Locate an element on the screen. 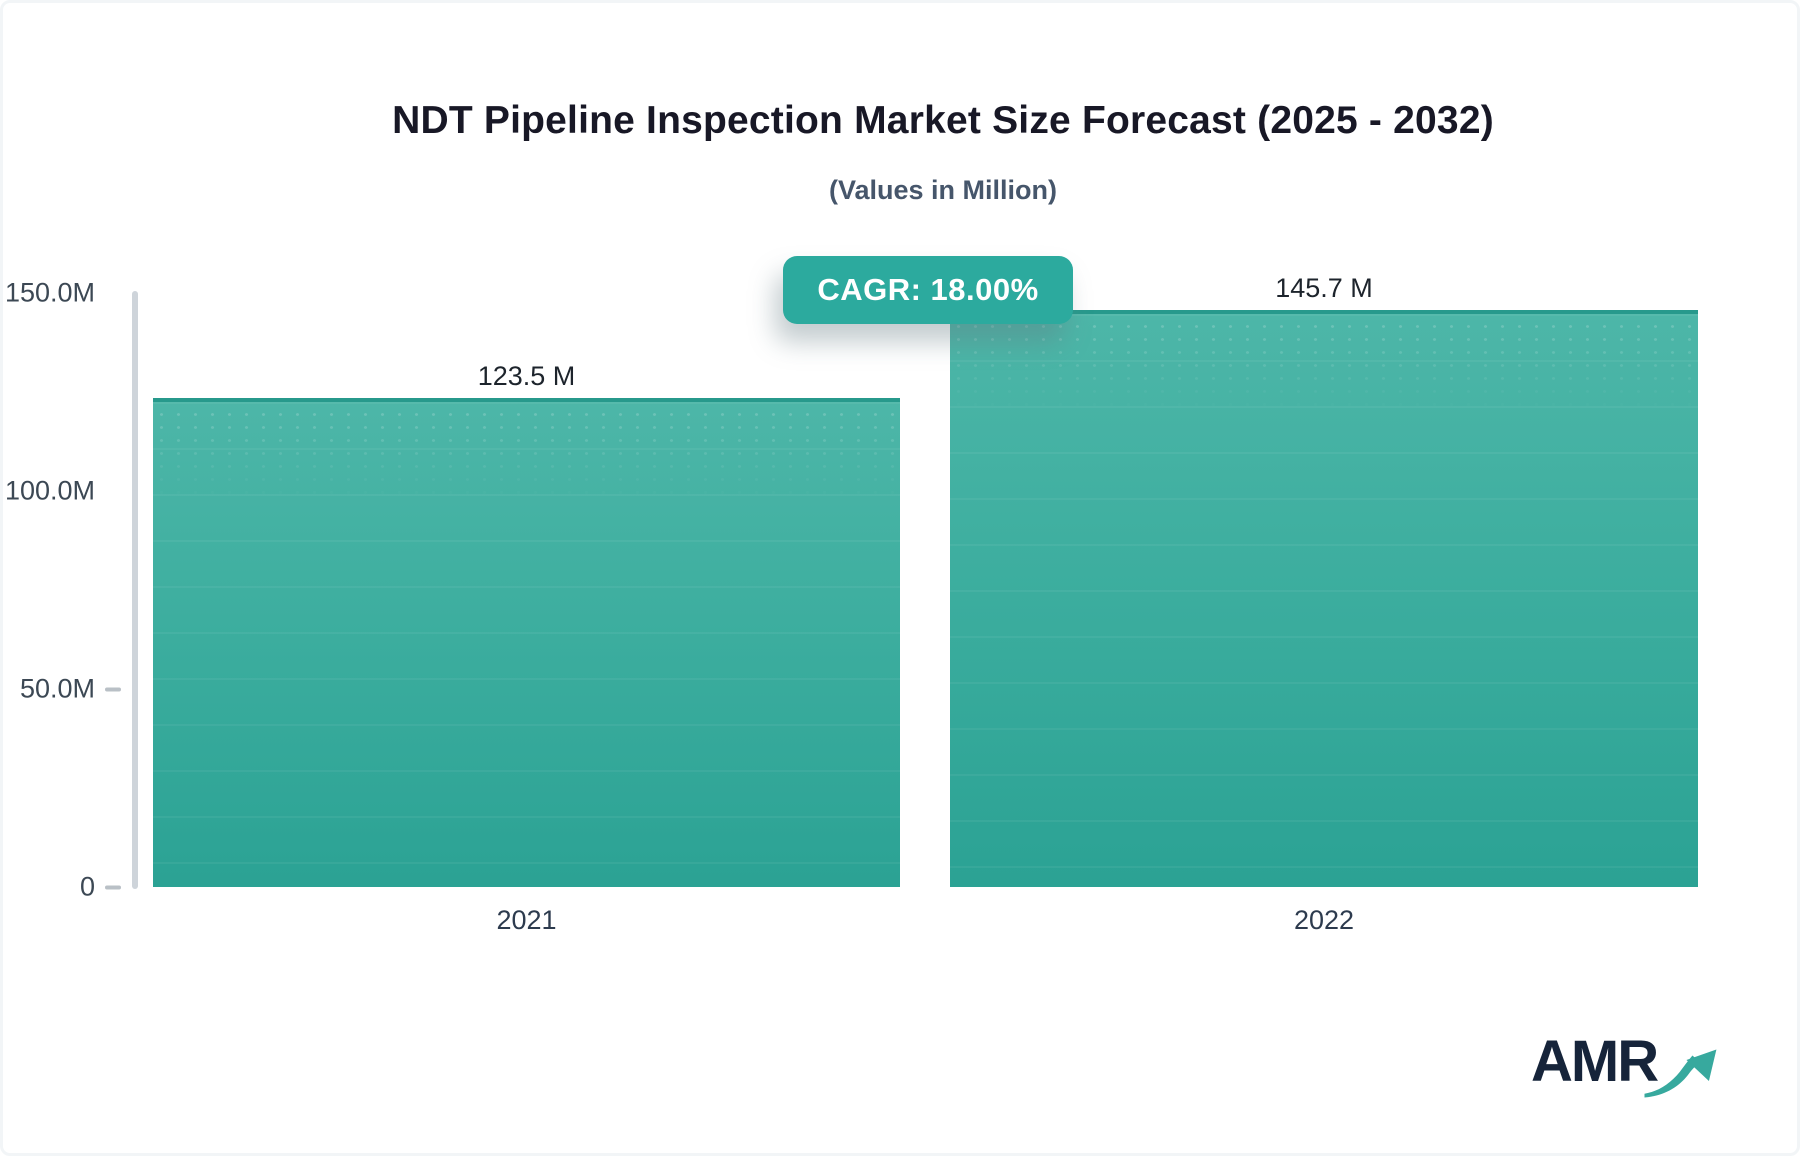  y-axis-tick-label: 150.0M is located at coordinates (49, 292).